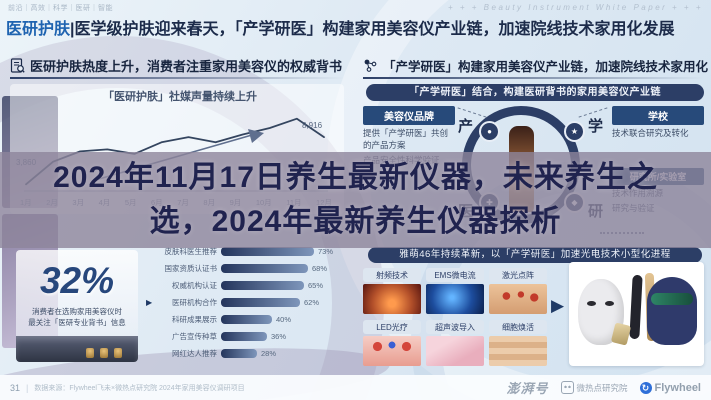 The height and width of the screenshot is (400, 711). I want to click on bar-row: 权威机构认证 65%, so click(246, 285).